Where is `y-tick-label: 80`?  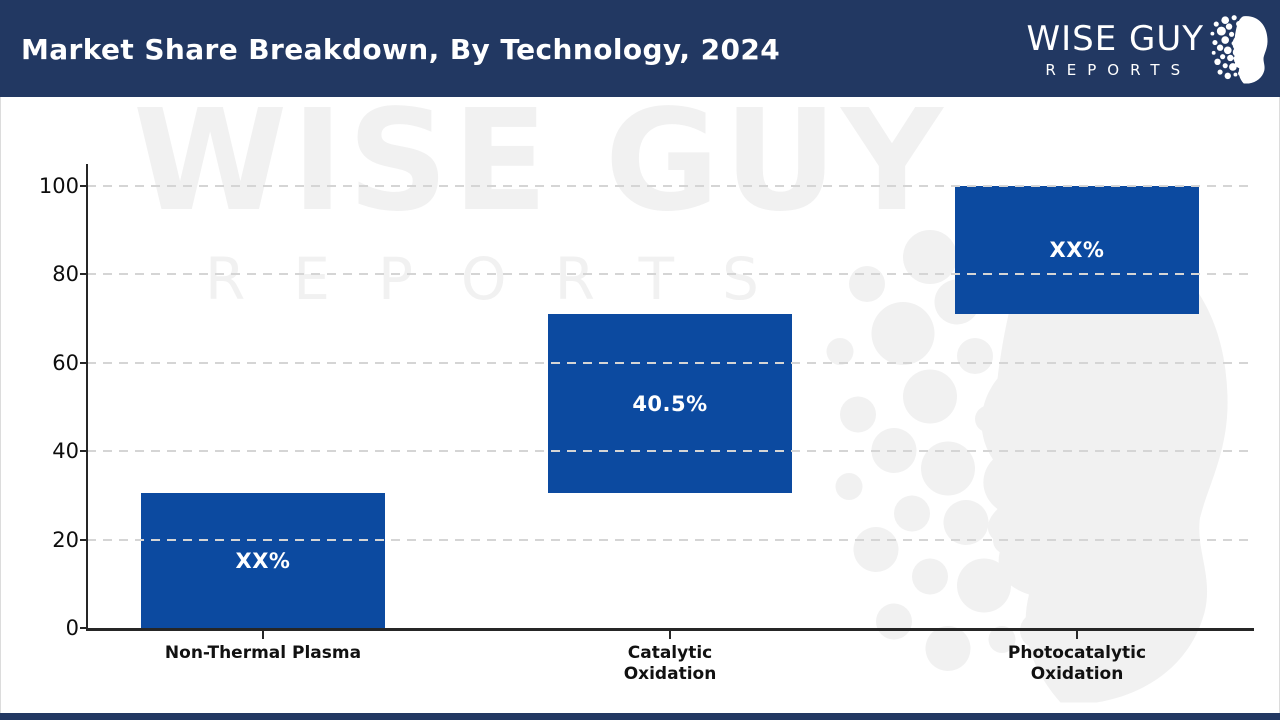 y-tick-label: 80 is located at coordinates (65, 274).